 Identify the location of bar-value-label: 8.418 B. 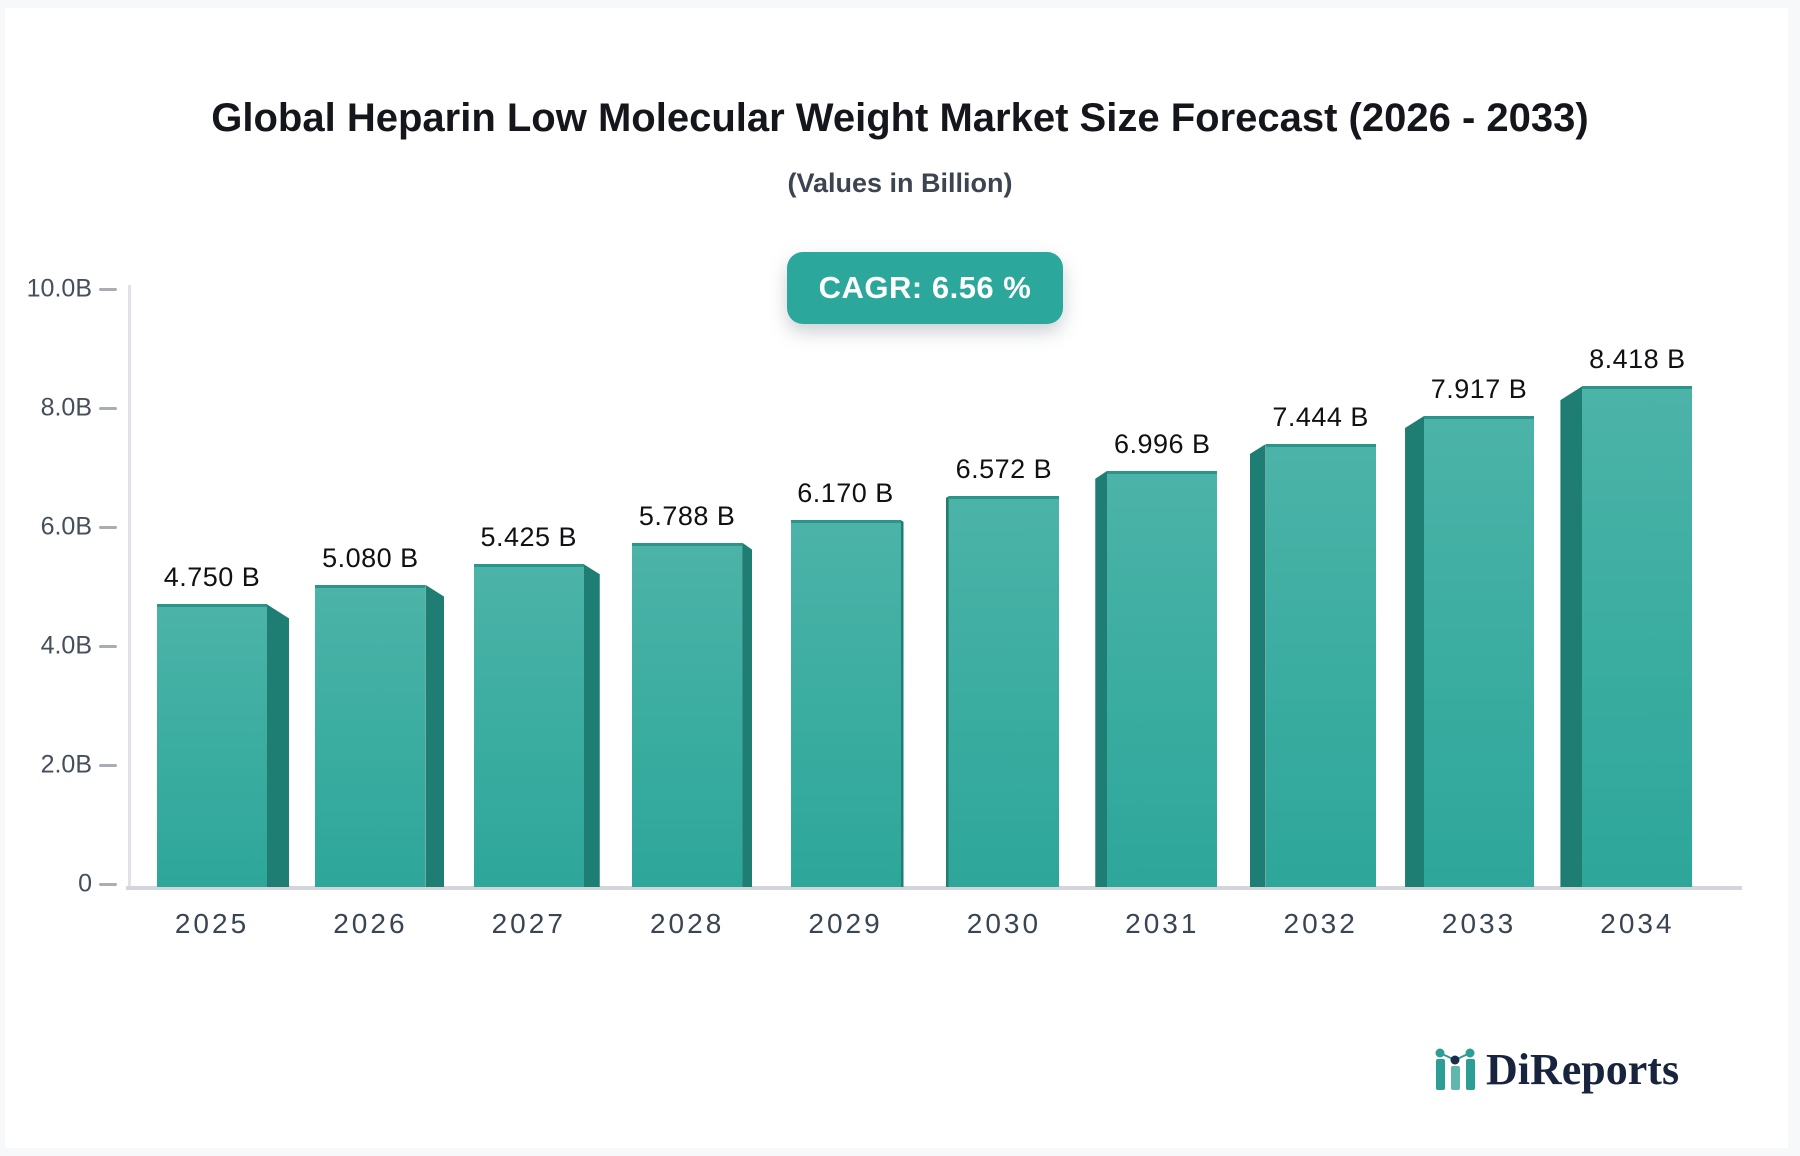
(1637, 359).